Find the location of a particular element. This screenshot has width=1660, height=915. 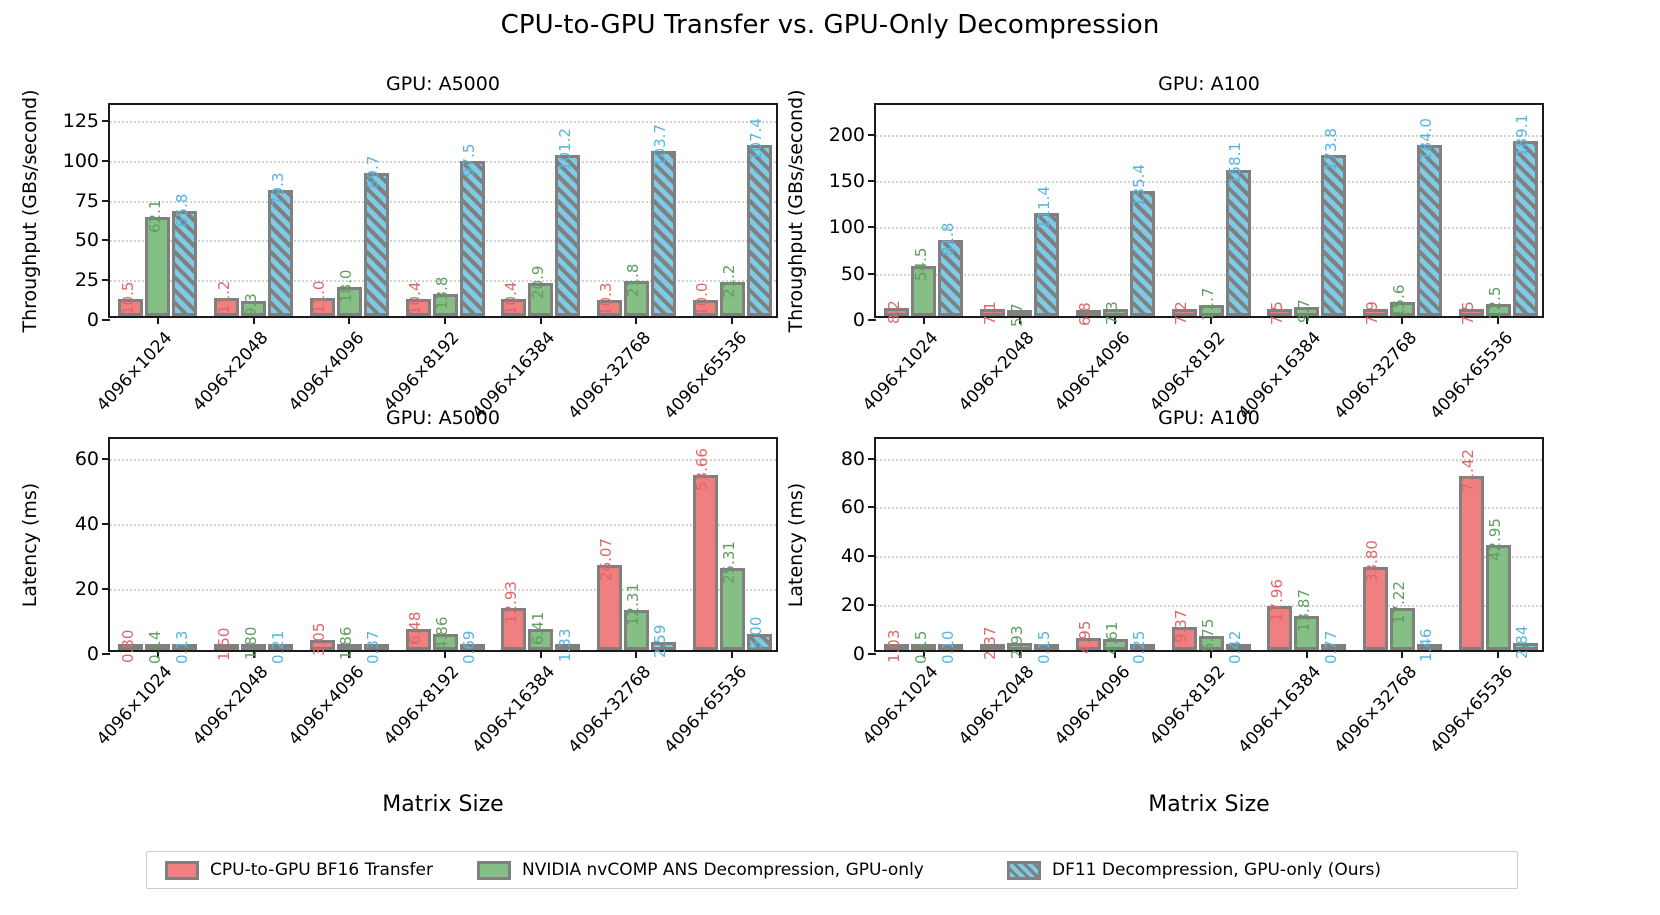

bar-latency-a100-s0-c6 is located at coordinates (1471, 562).